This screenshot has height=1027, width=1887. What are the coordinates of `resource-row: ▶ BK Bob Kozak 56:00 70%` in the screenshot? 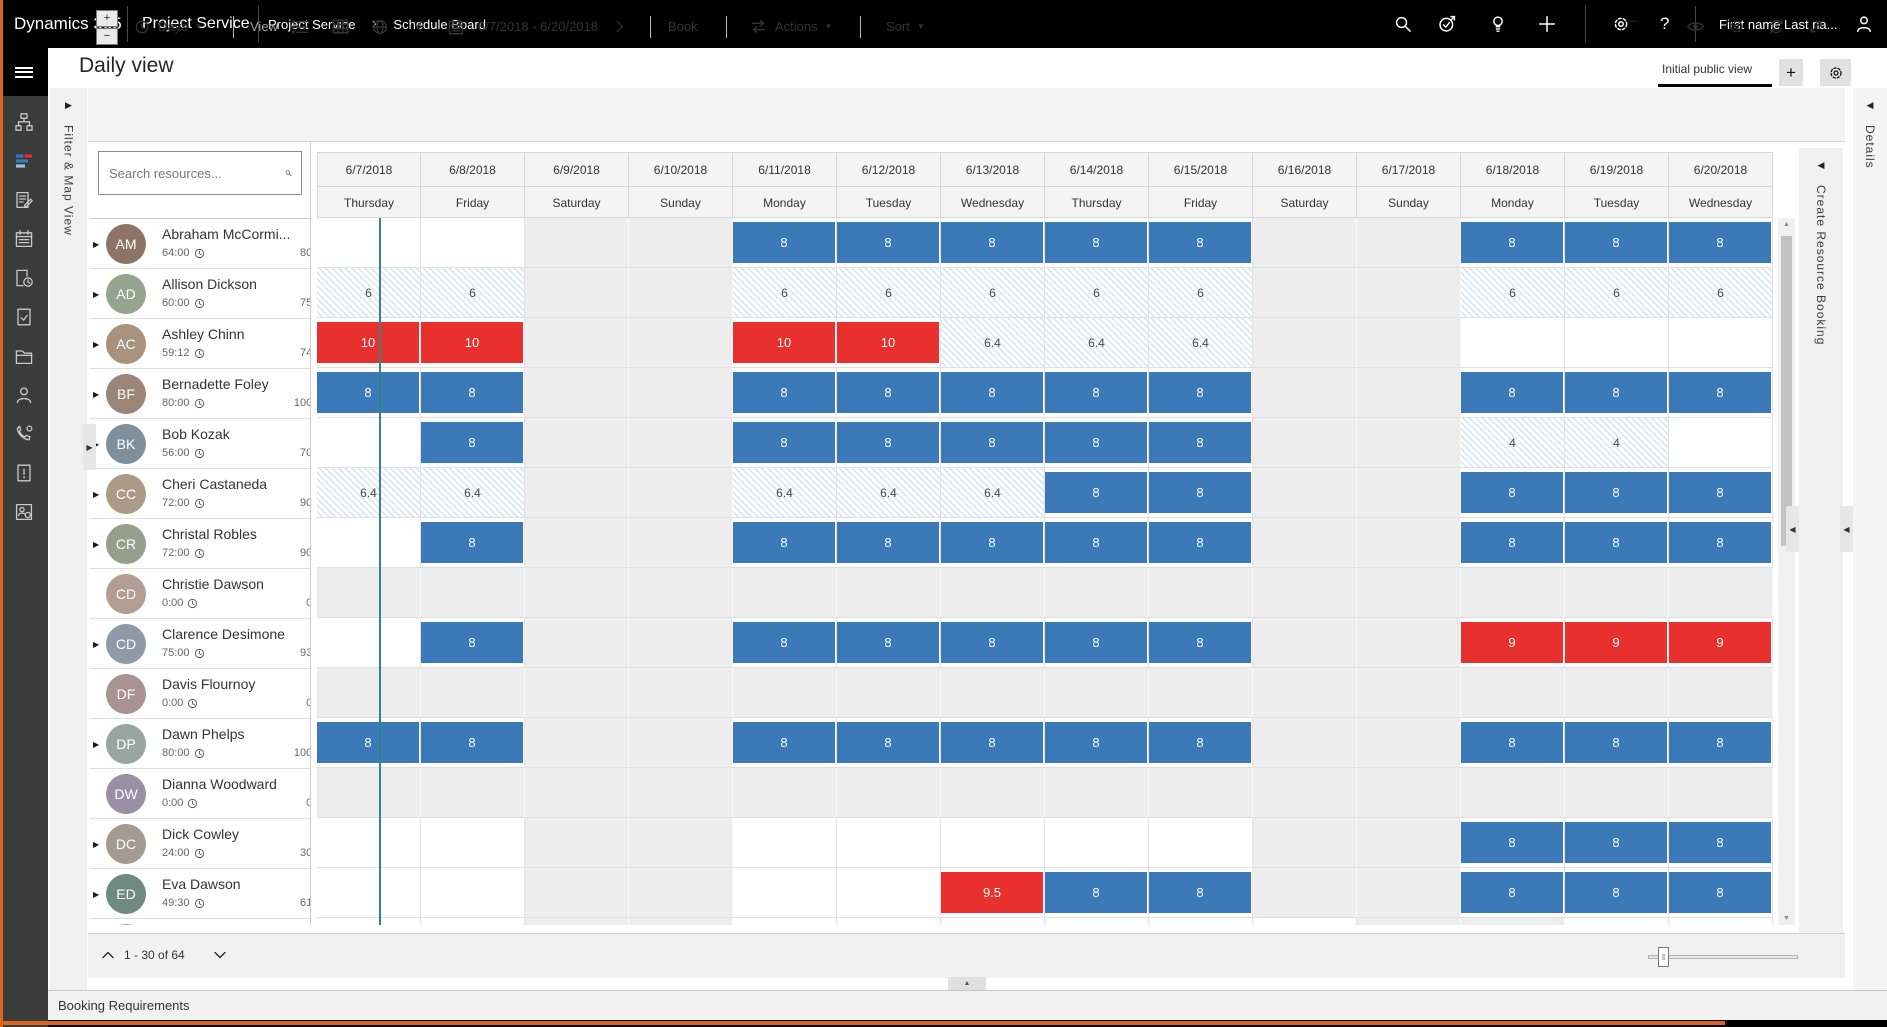 It's located at (200, 444).